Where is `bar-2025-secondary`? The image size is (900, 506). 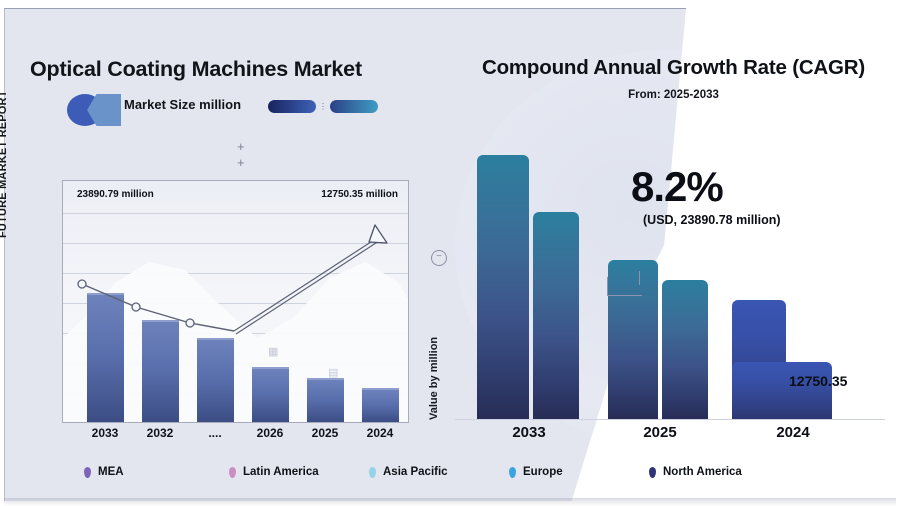 bar-2025-secondary is located at coordinates (685, 350).